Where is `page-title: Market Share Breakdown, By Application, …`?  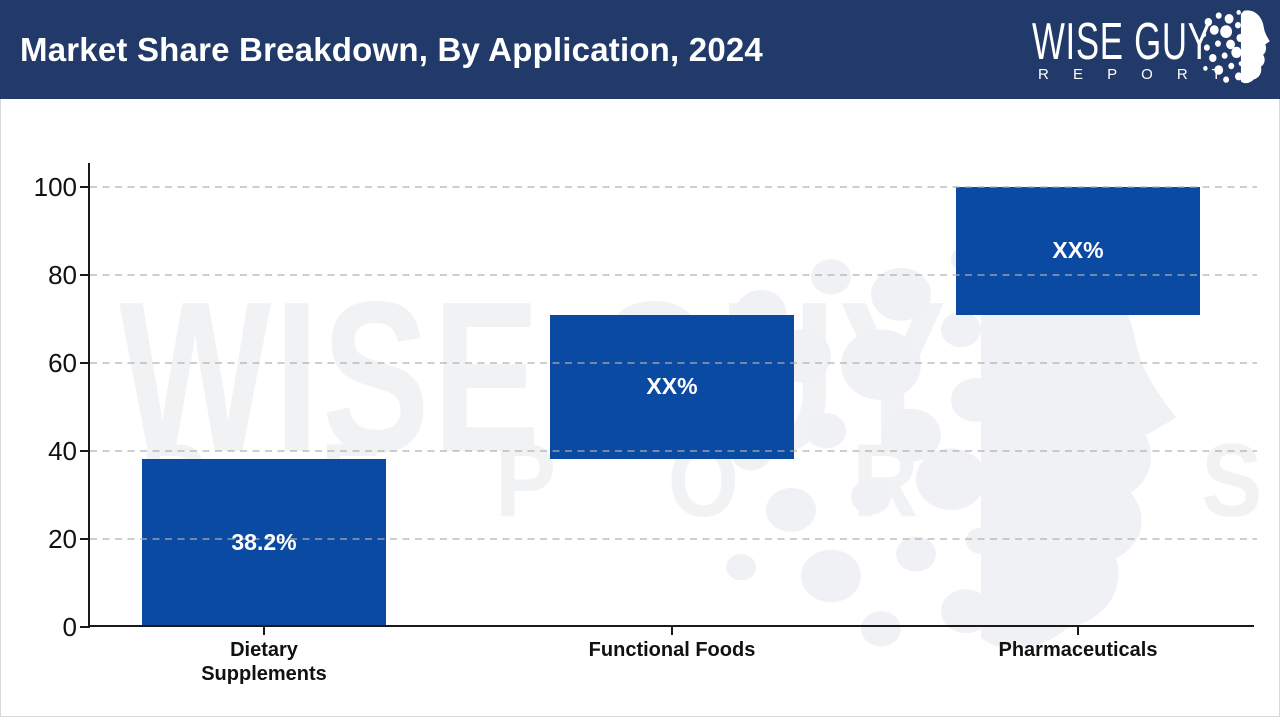 page-title: Market Share Breakdown, By Application, … is located at coordinates (391, 49).